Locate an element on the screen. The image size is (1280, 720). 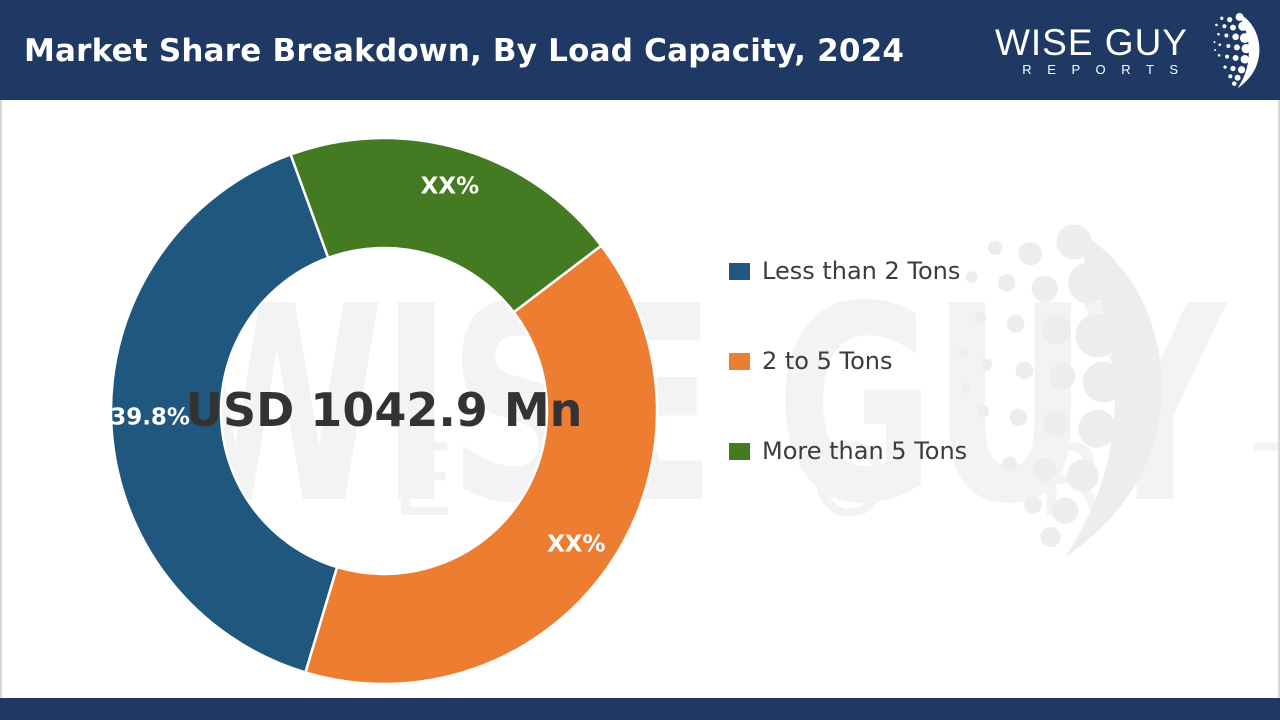
legend-swatch-blue is located at coordinates (739, 271).